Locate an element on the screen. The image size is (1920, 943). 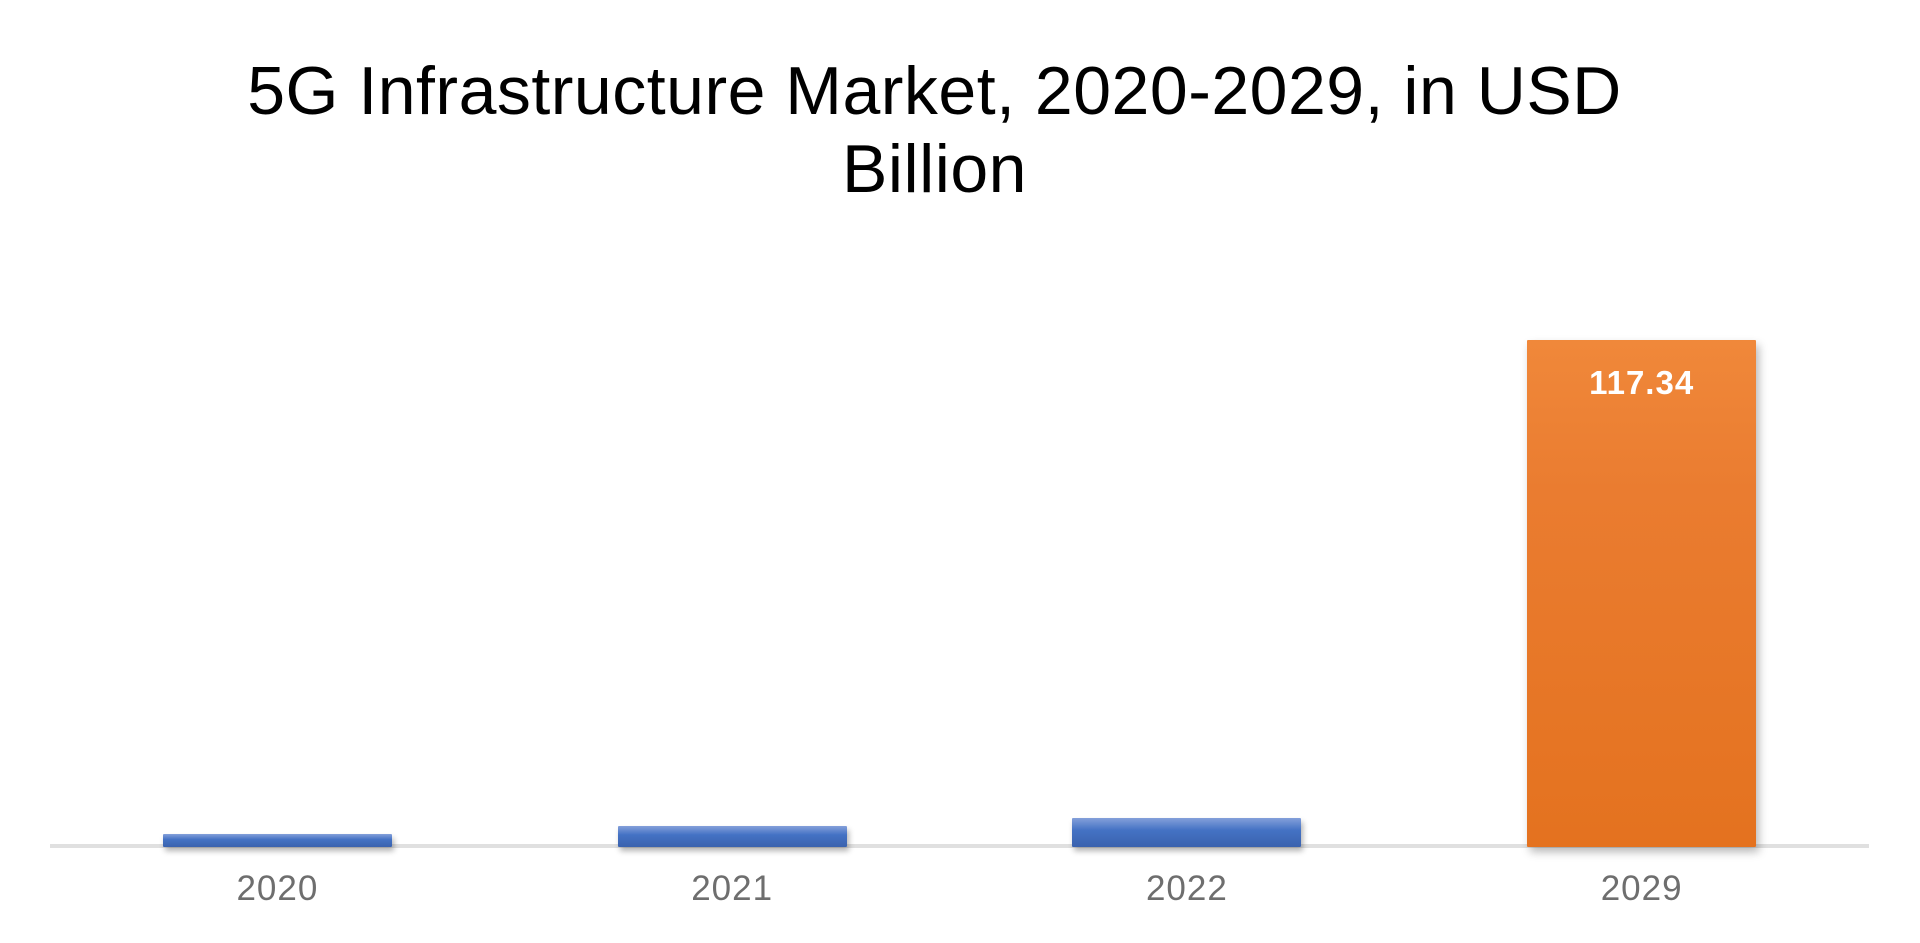
bar-slot: 117.34 is located at coordinates (1641, 593).